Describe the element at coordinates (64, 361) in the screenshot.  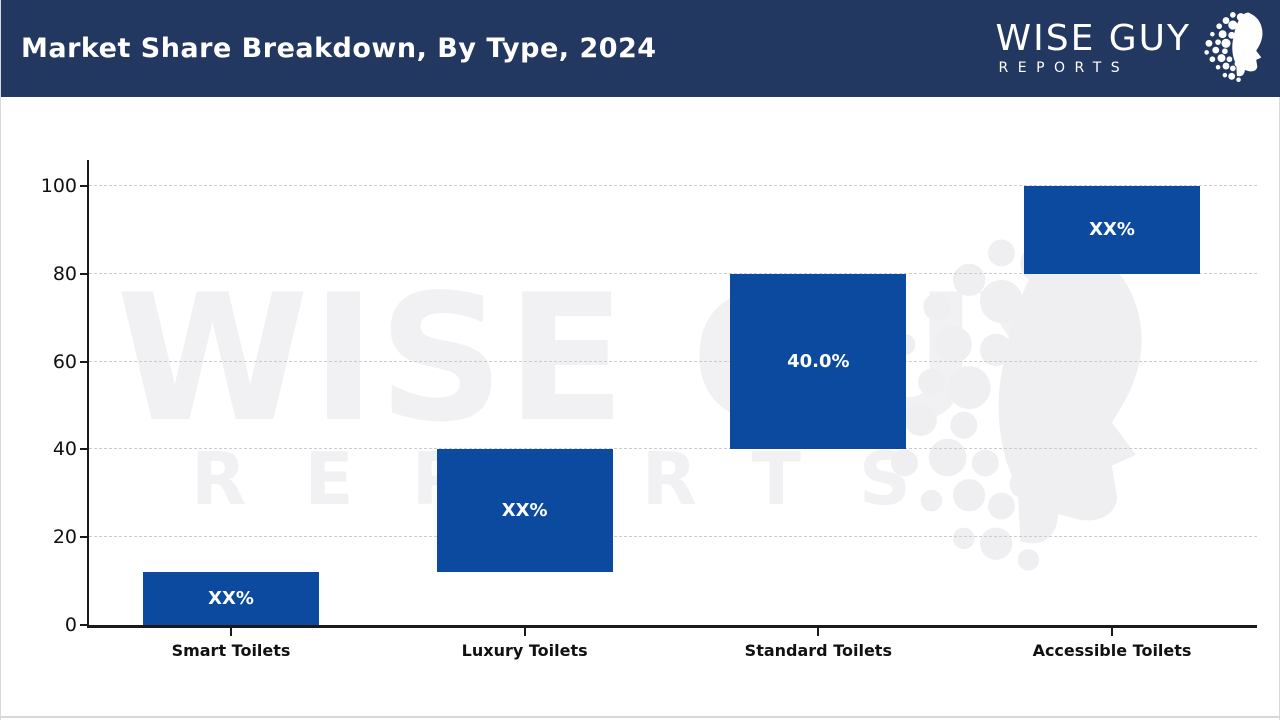
I see `y-tick-label: 60` at that location.